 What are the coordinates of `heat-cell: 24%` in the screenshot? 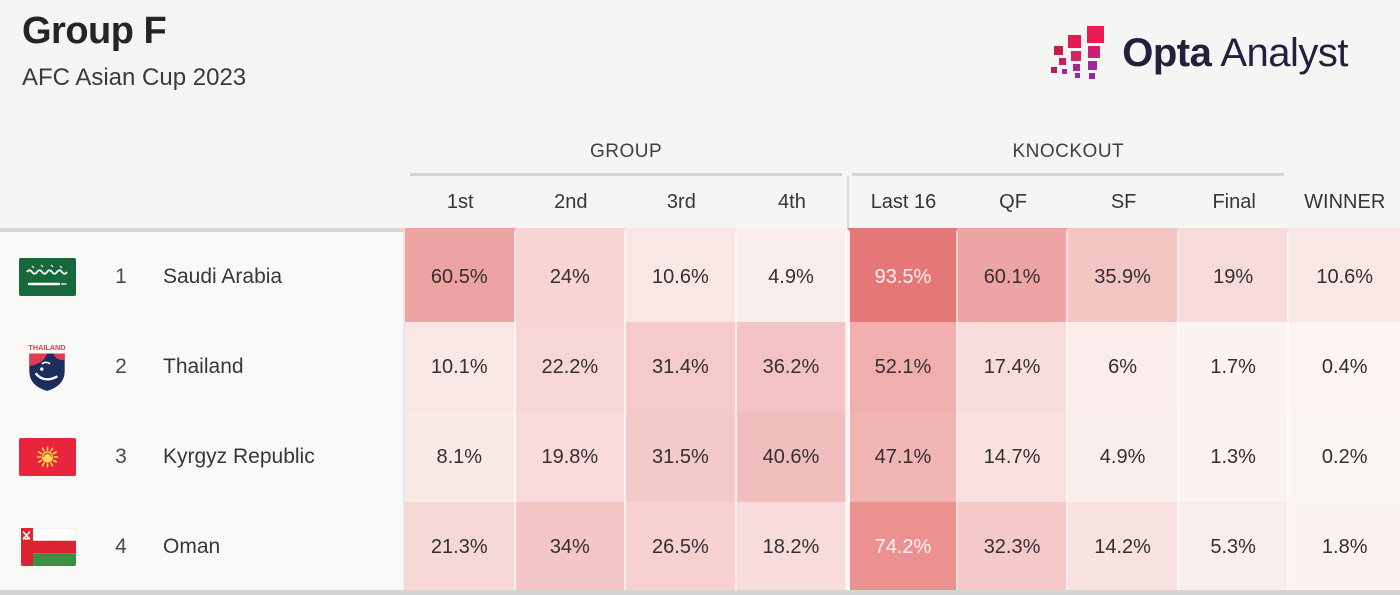 It's located at (571, 275).